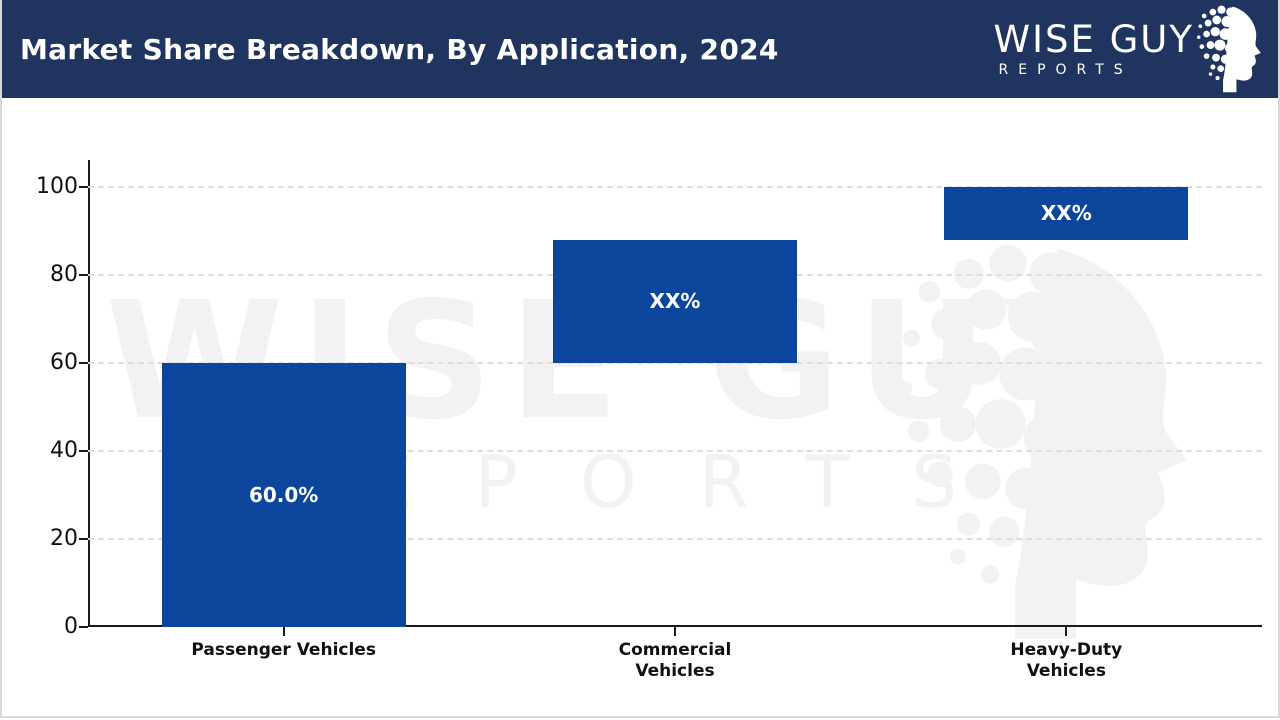 The image size is (1280, 720). I want to click on bar-passenger-vehicles: 60.0%, so click(283, 495).